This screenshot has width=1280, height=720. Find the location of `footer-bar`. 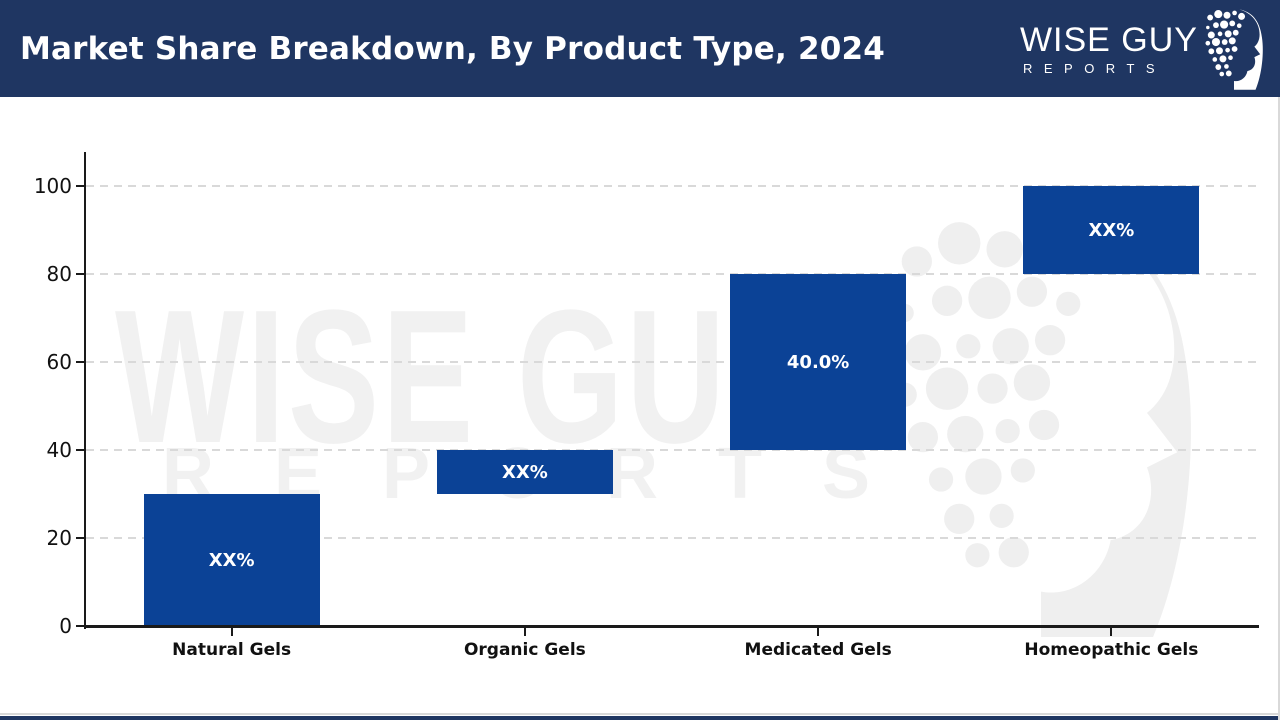

footer-bar is located at coordinates (640, 718).